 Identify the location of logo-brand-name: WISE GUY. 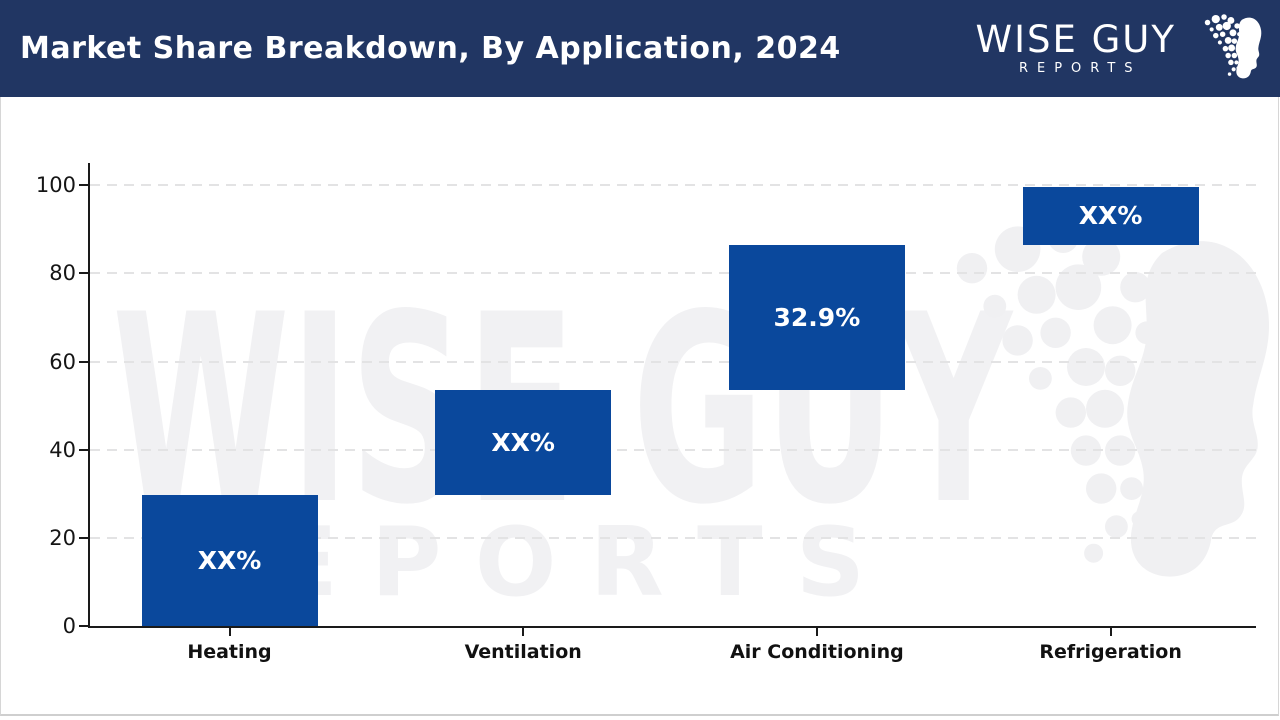
(1075, 39).